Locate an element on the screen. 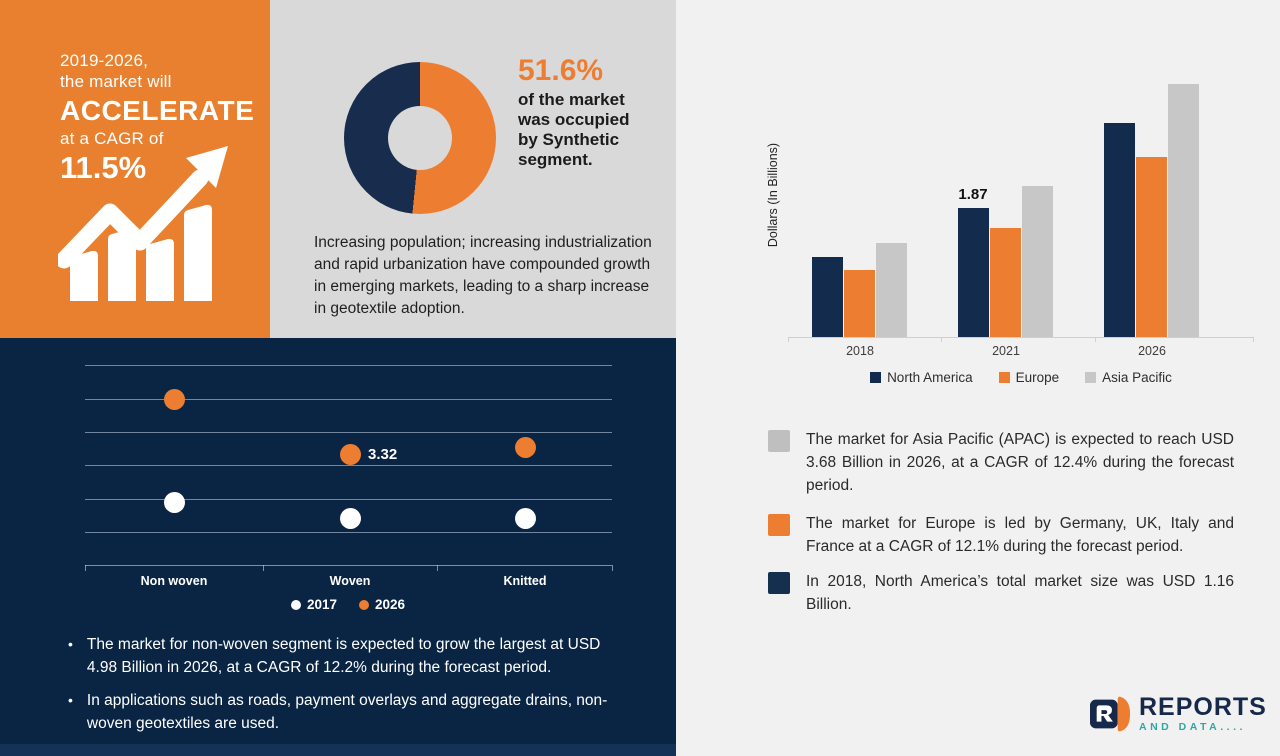 This screenshot has height=756, width=1280. dot-chart-x-axis is located at coordinates (348, 565).